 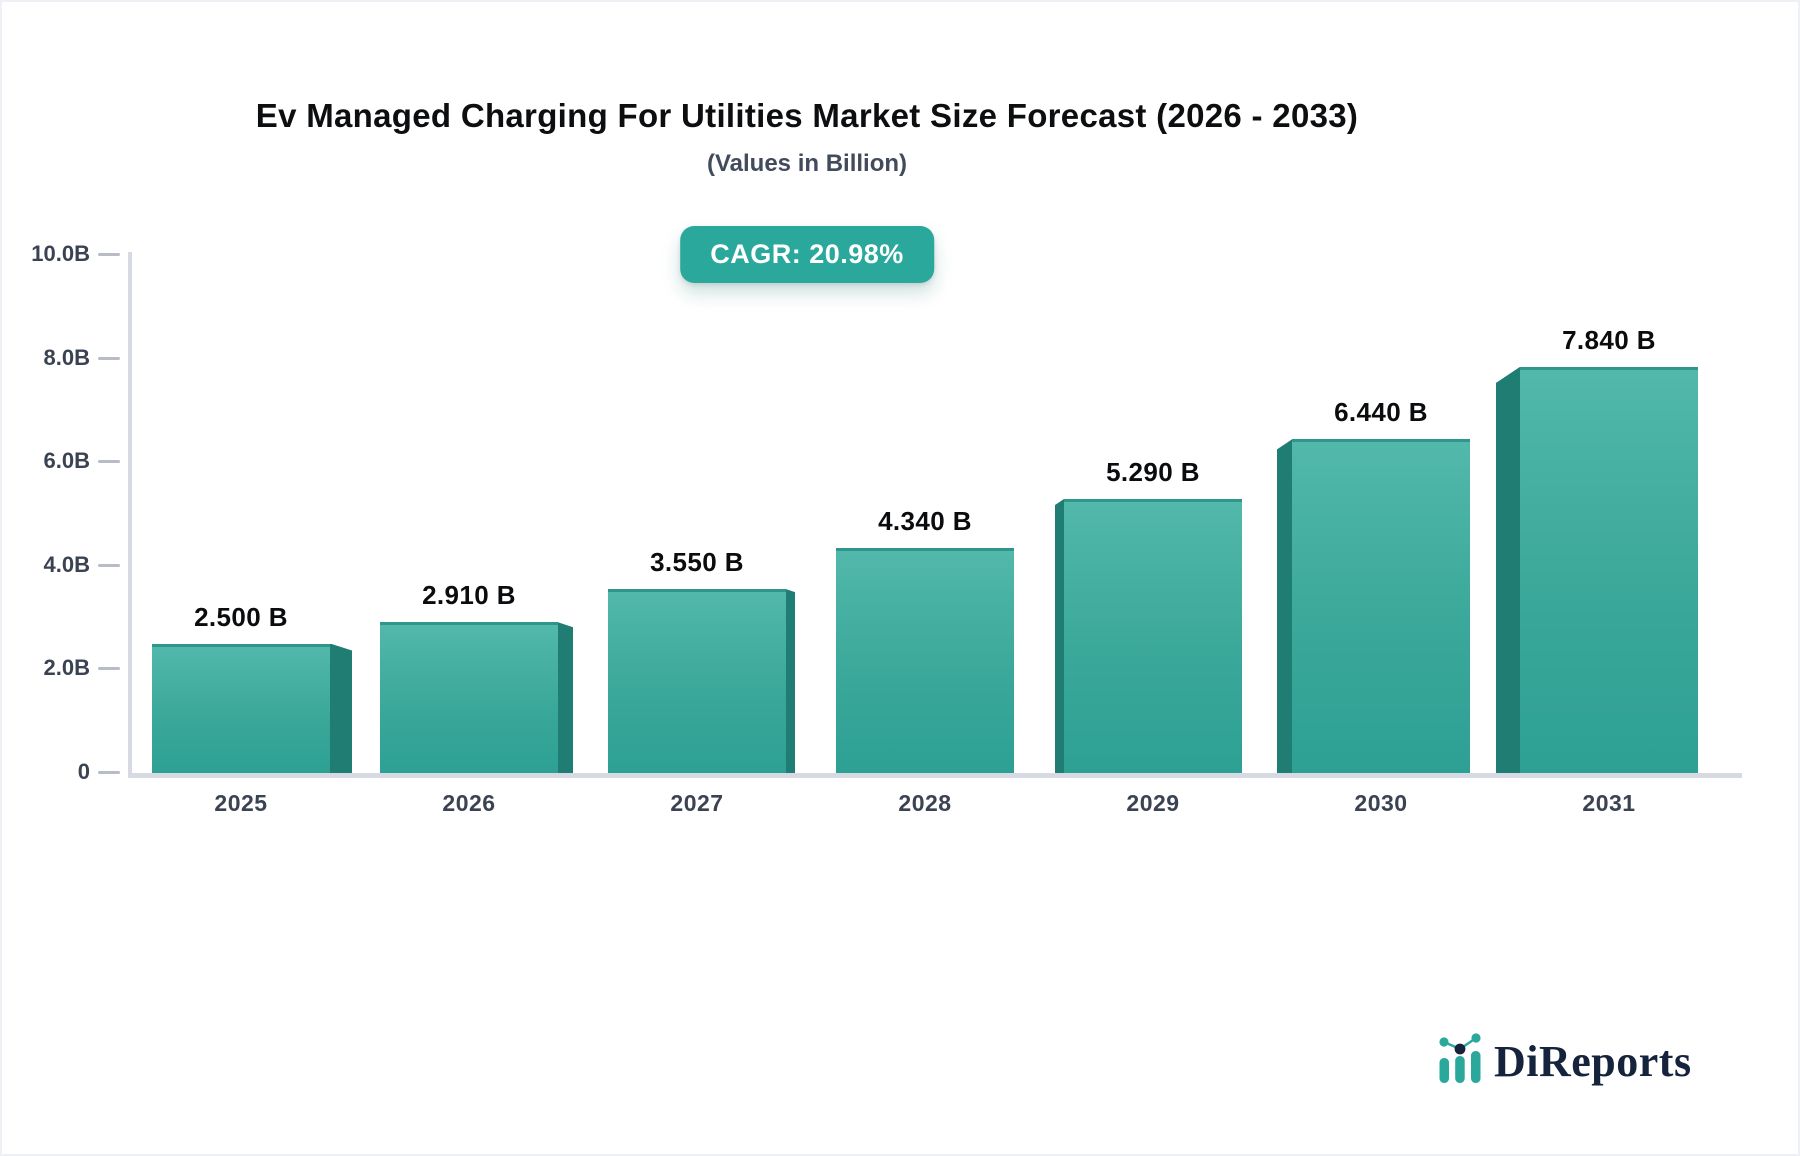 What do you see at coordinates (697, 681) in the screenshot?
I see `bar-2027` at bounding box center [697, 681].